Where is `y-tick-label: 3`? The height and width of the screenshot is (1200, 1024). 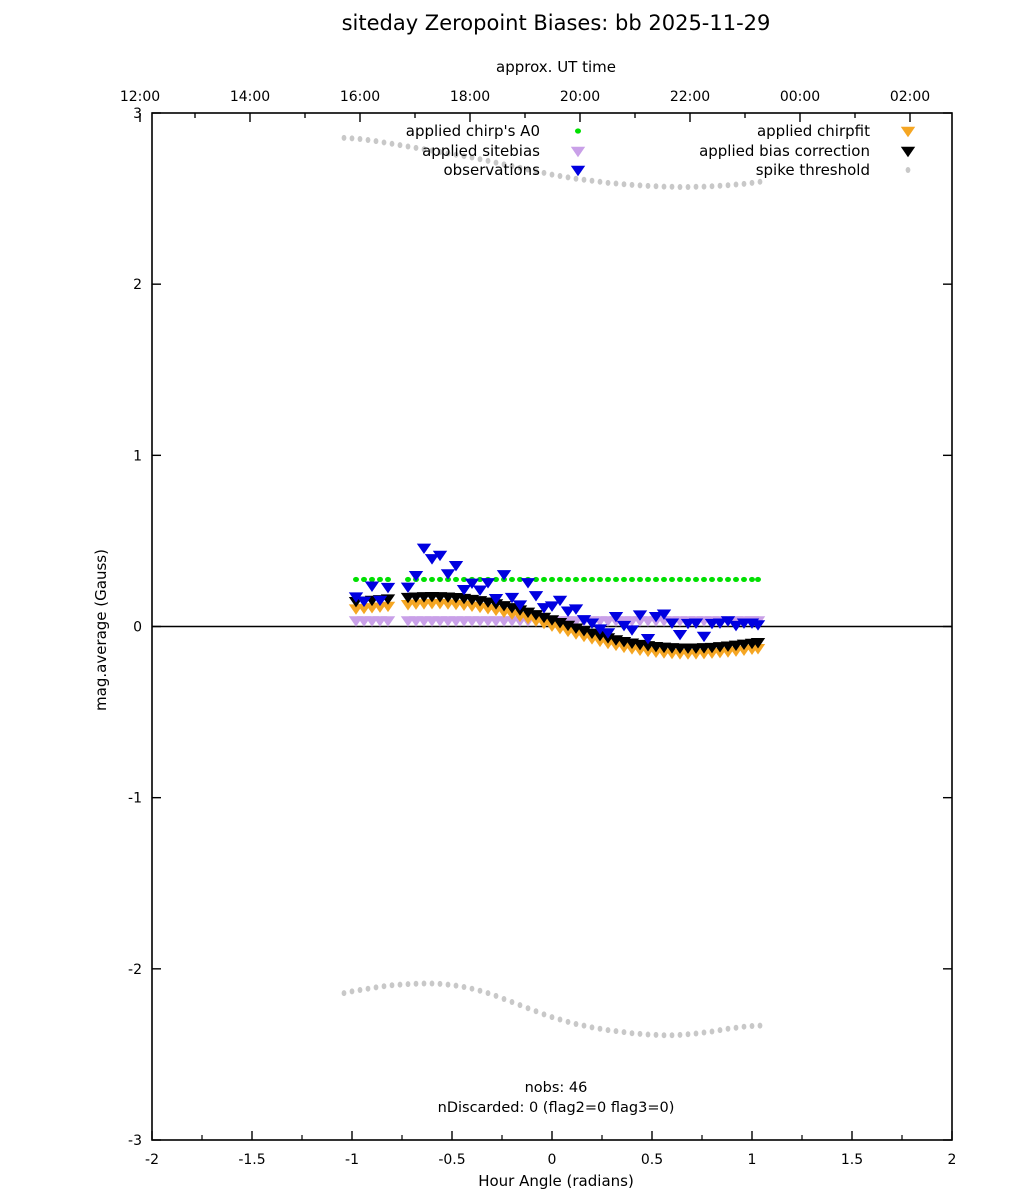
y-tick-label: 3 is located at coordinates (137, 114).